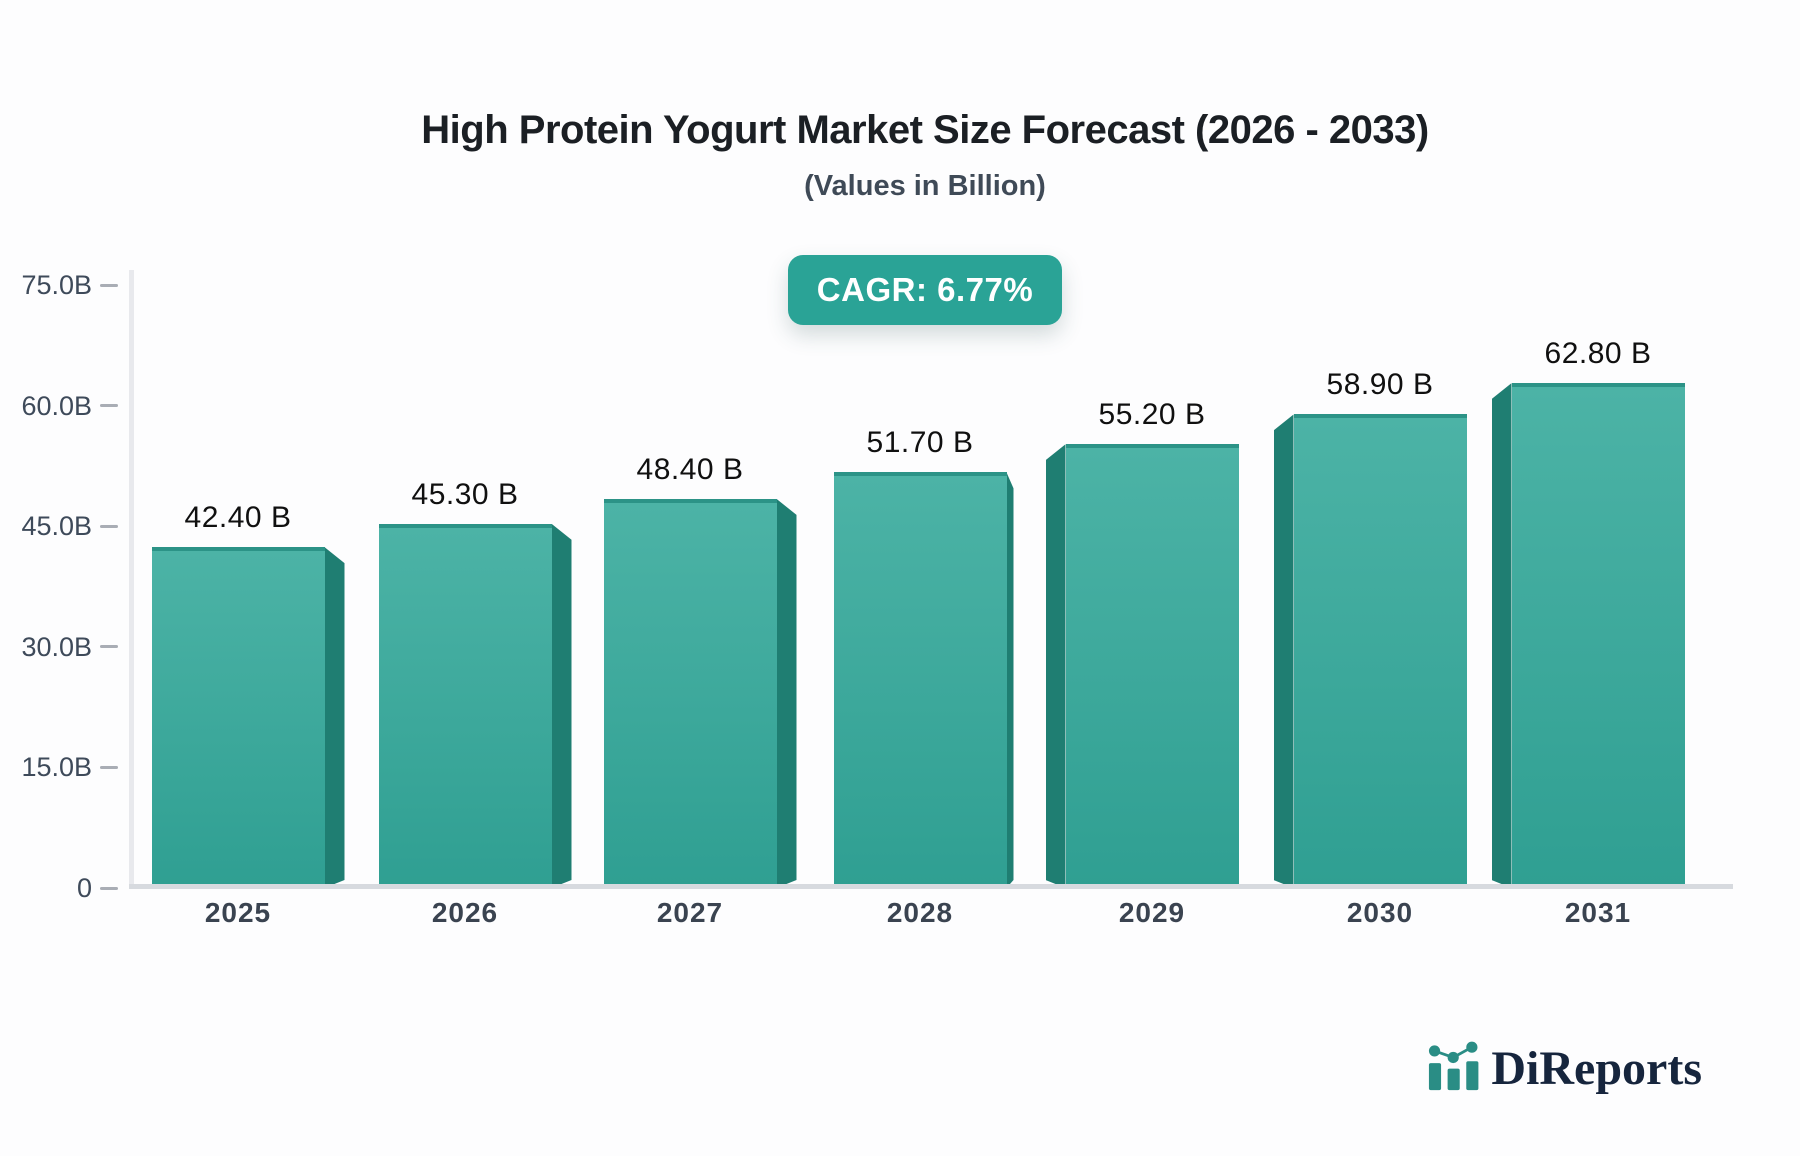  Describe the element at coordinates (56, 646) in the screenshot. I see `y-tick-label: 30.0B` at that location.